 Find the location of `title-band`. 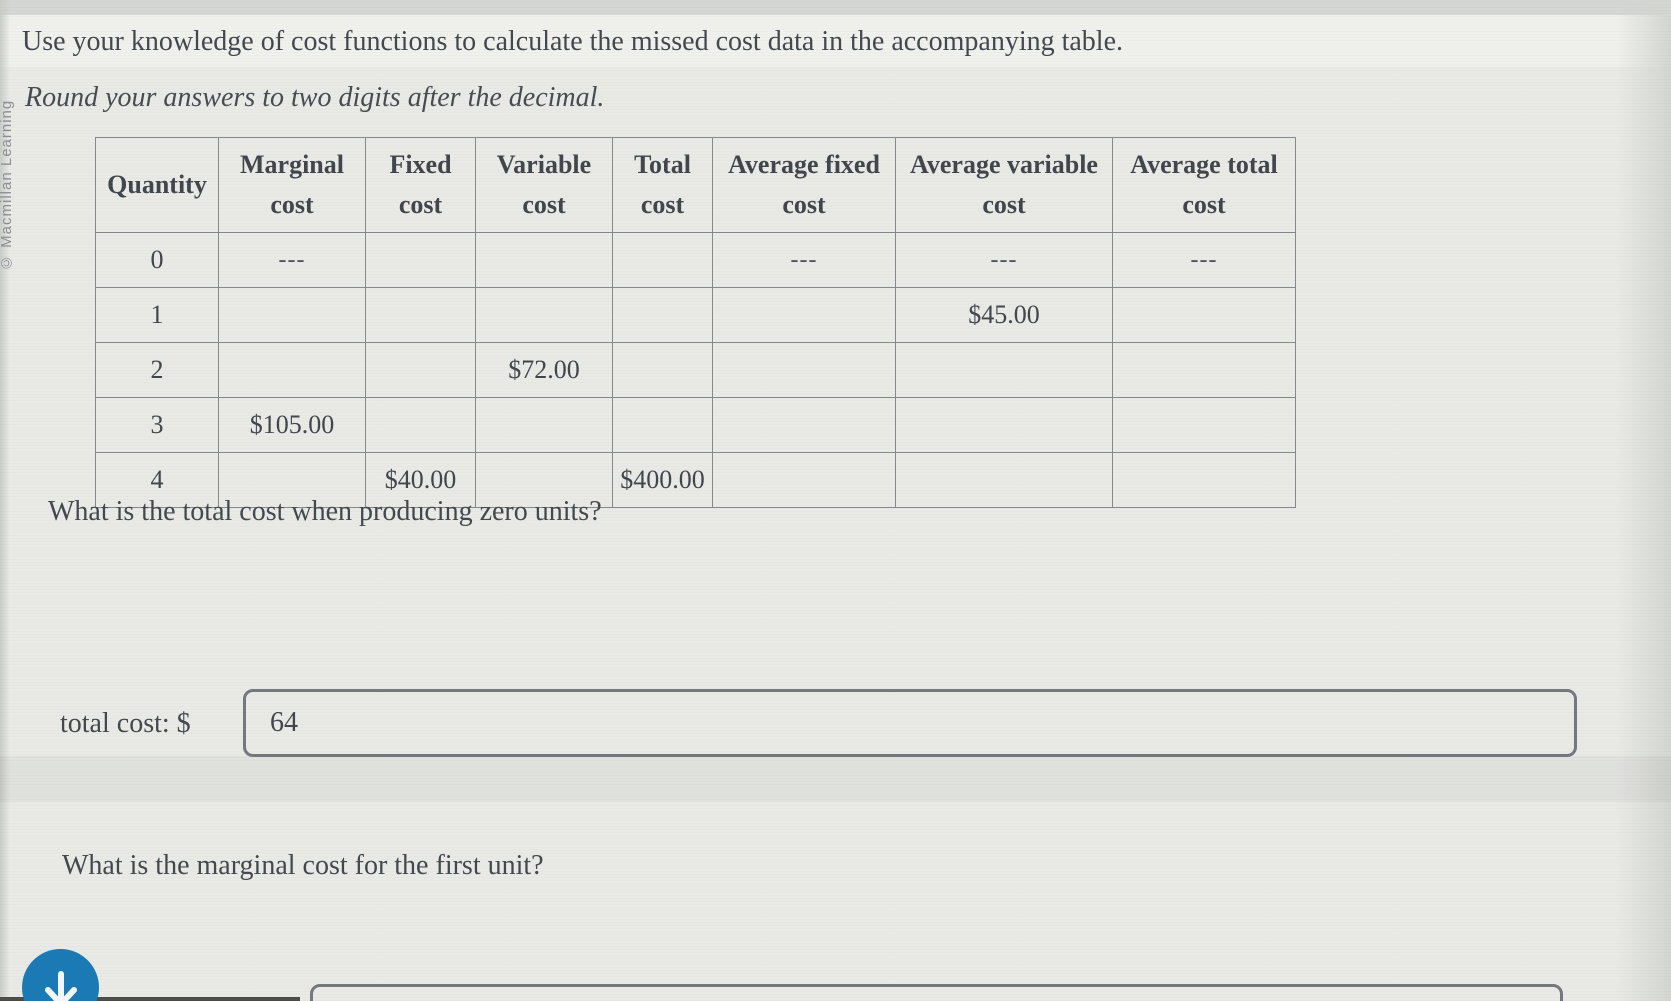

title-band is located at coordinates (835, 41).